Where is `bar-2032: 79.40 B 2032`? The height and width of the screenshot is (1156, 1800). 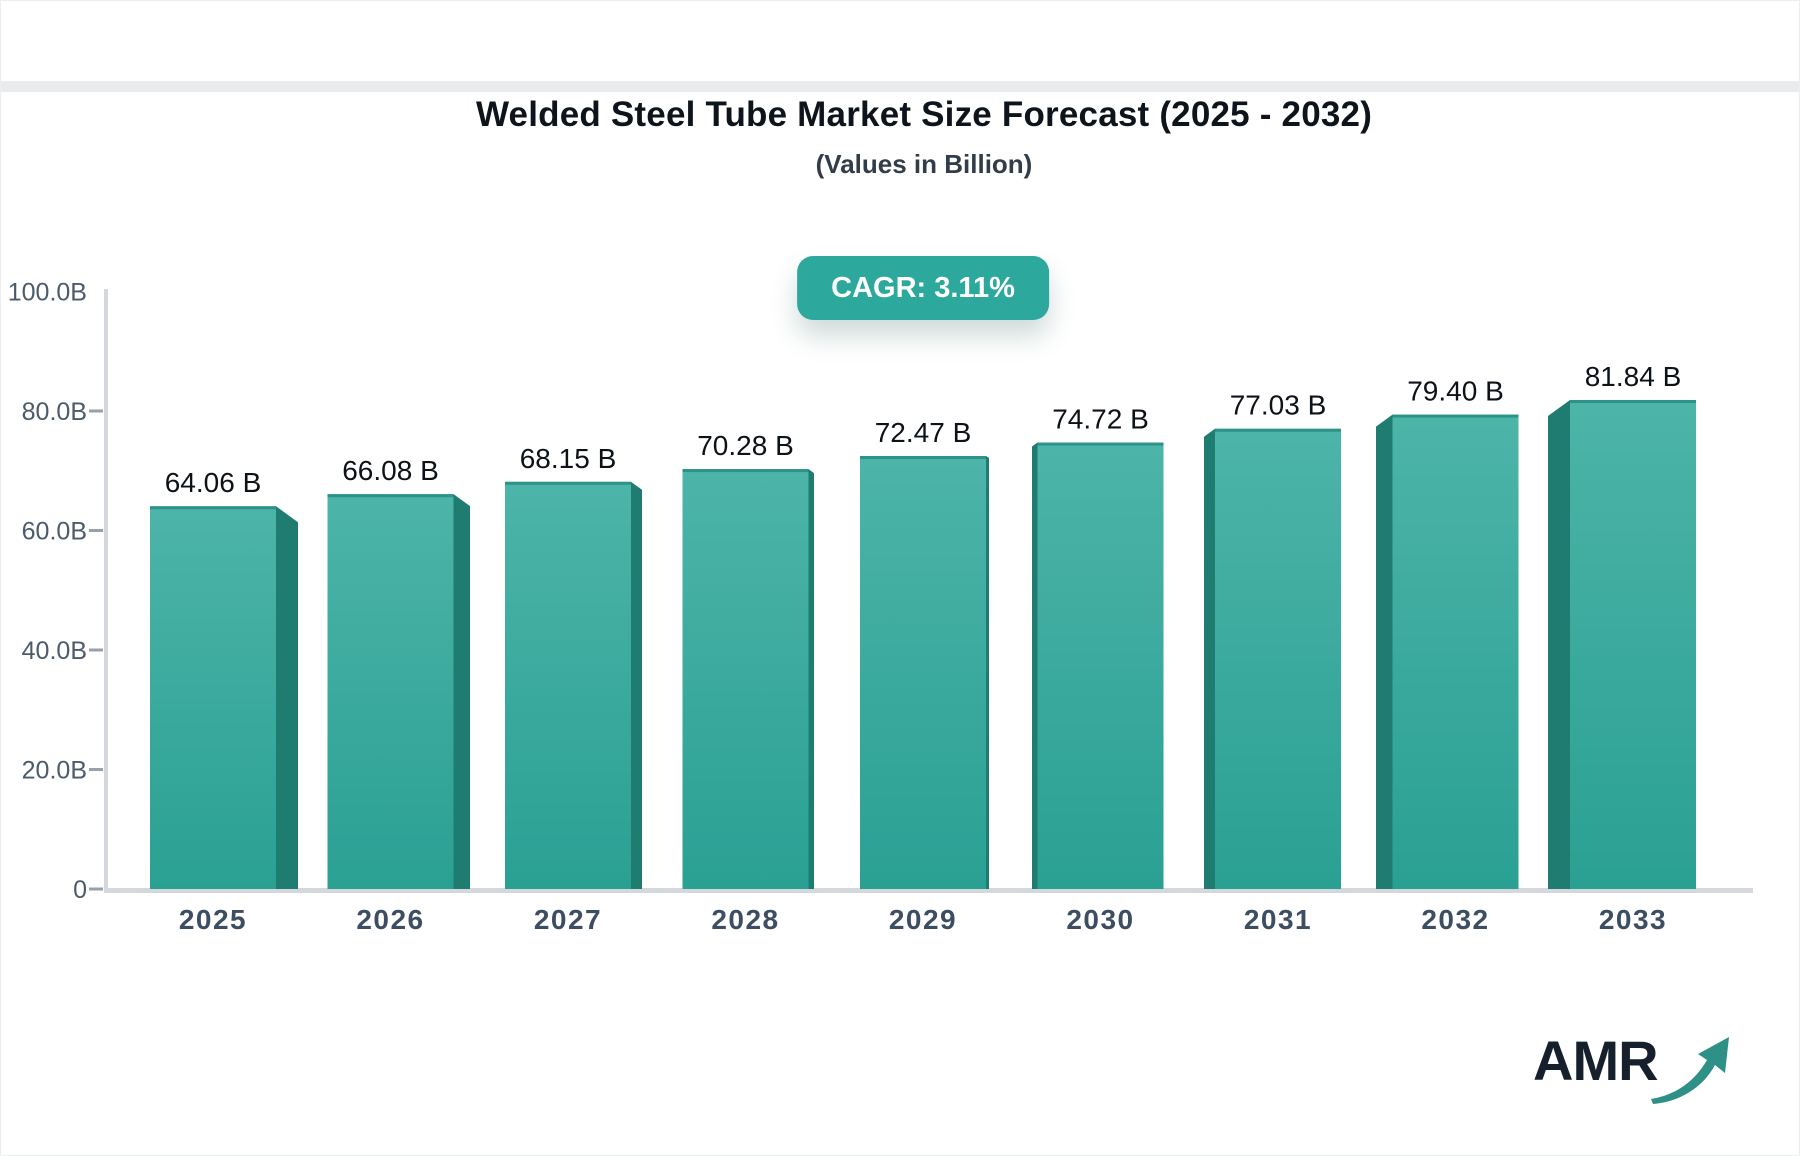 bar-2032: 79.40 B 2032 is located at coordinates (1447, 655).